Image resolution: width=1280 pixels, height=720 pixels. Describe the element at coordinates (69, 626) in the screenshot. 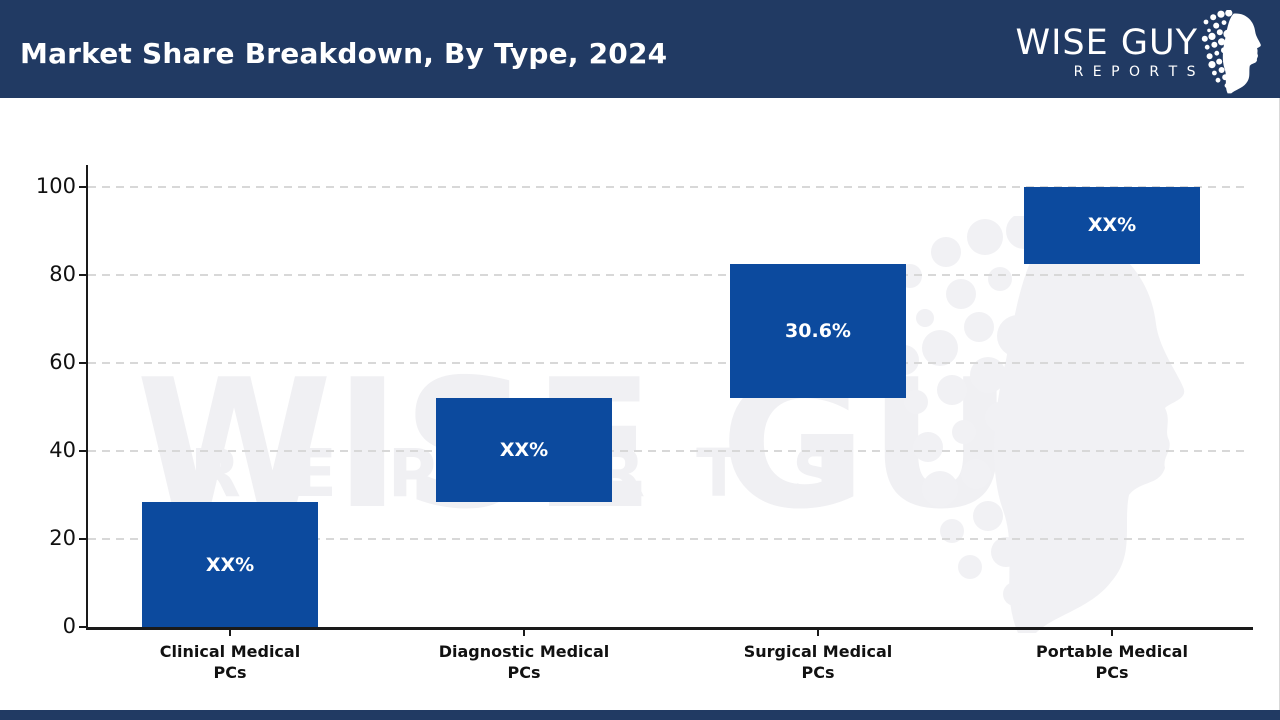

I see `y-tick-label: 0` at that location.